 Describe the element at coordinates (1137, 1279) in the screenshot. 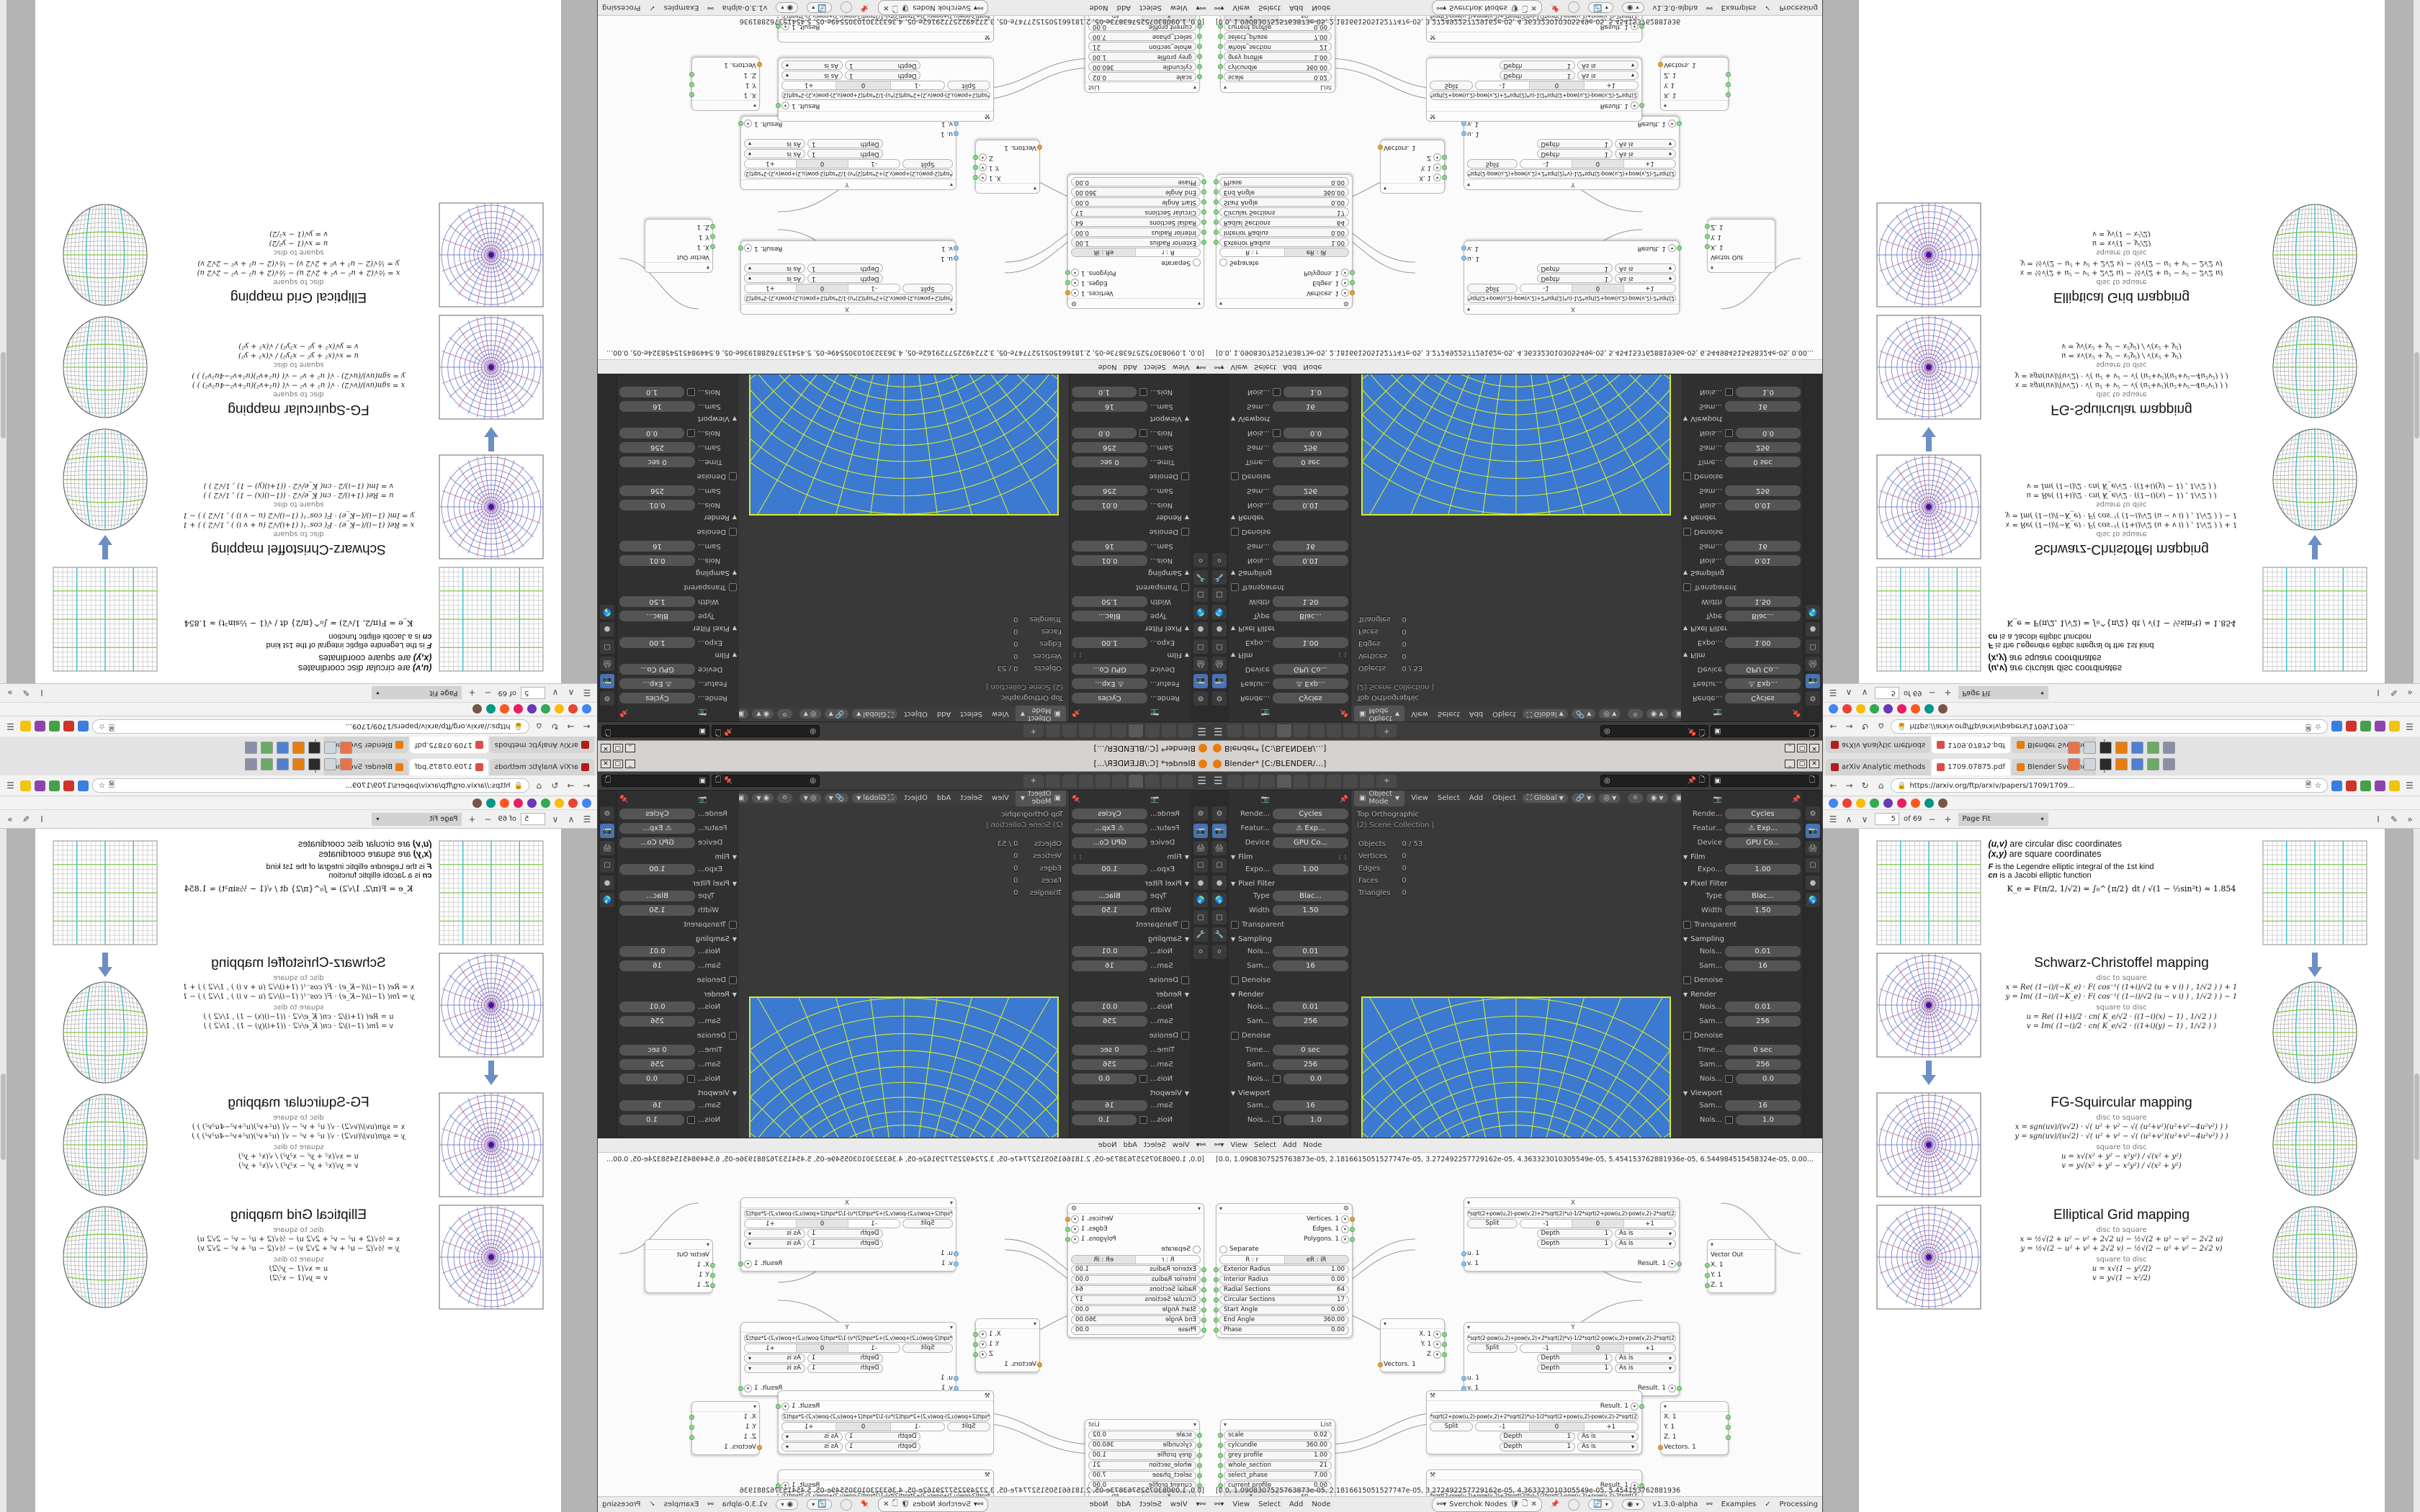

I see `torus-param-interior-radius: Interior Radius 0.00` at that location.